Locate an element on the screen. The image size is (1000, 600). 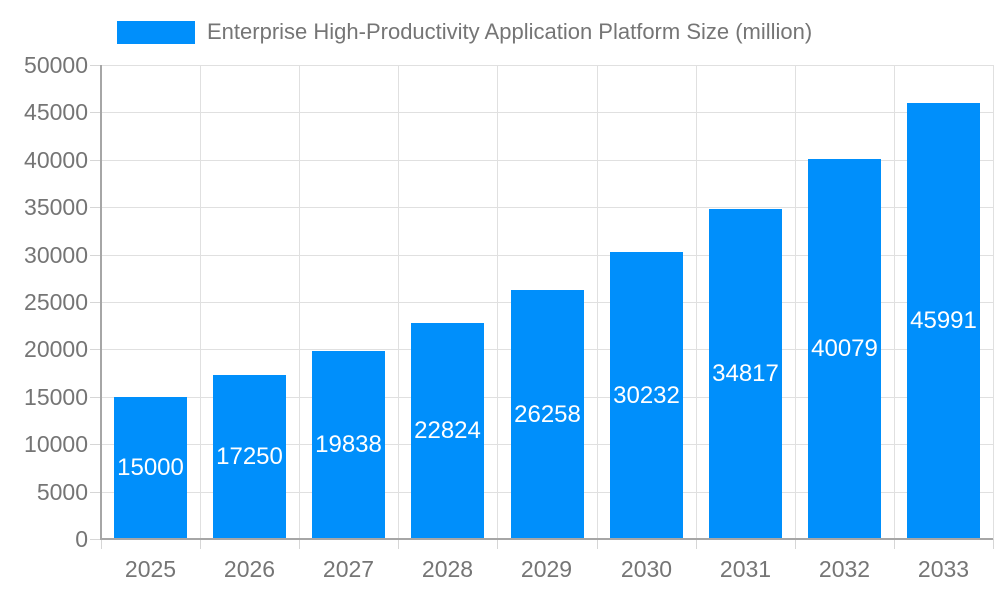
bar-value-label: 17250 is located at coordinates (249, 456).